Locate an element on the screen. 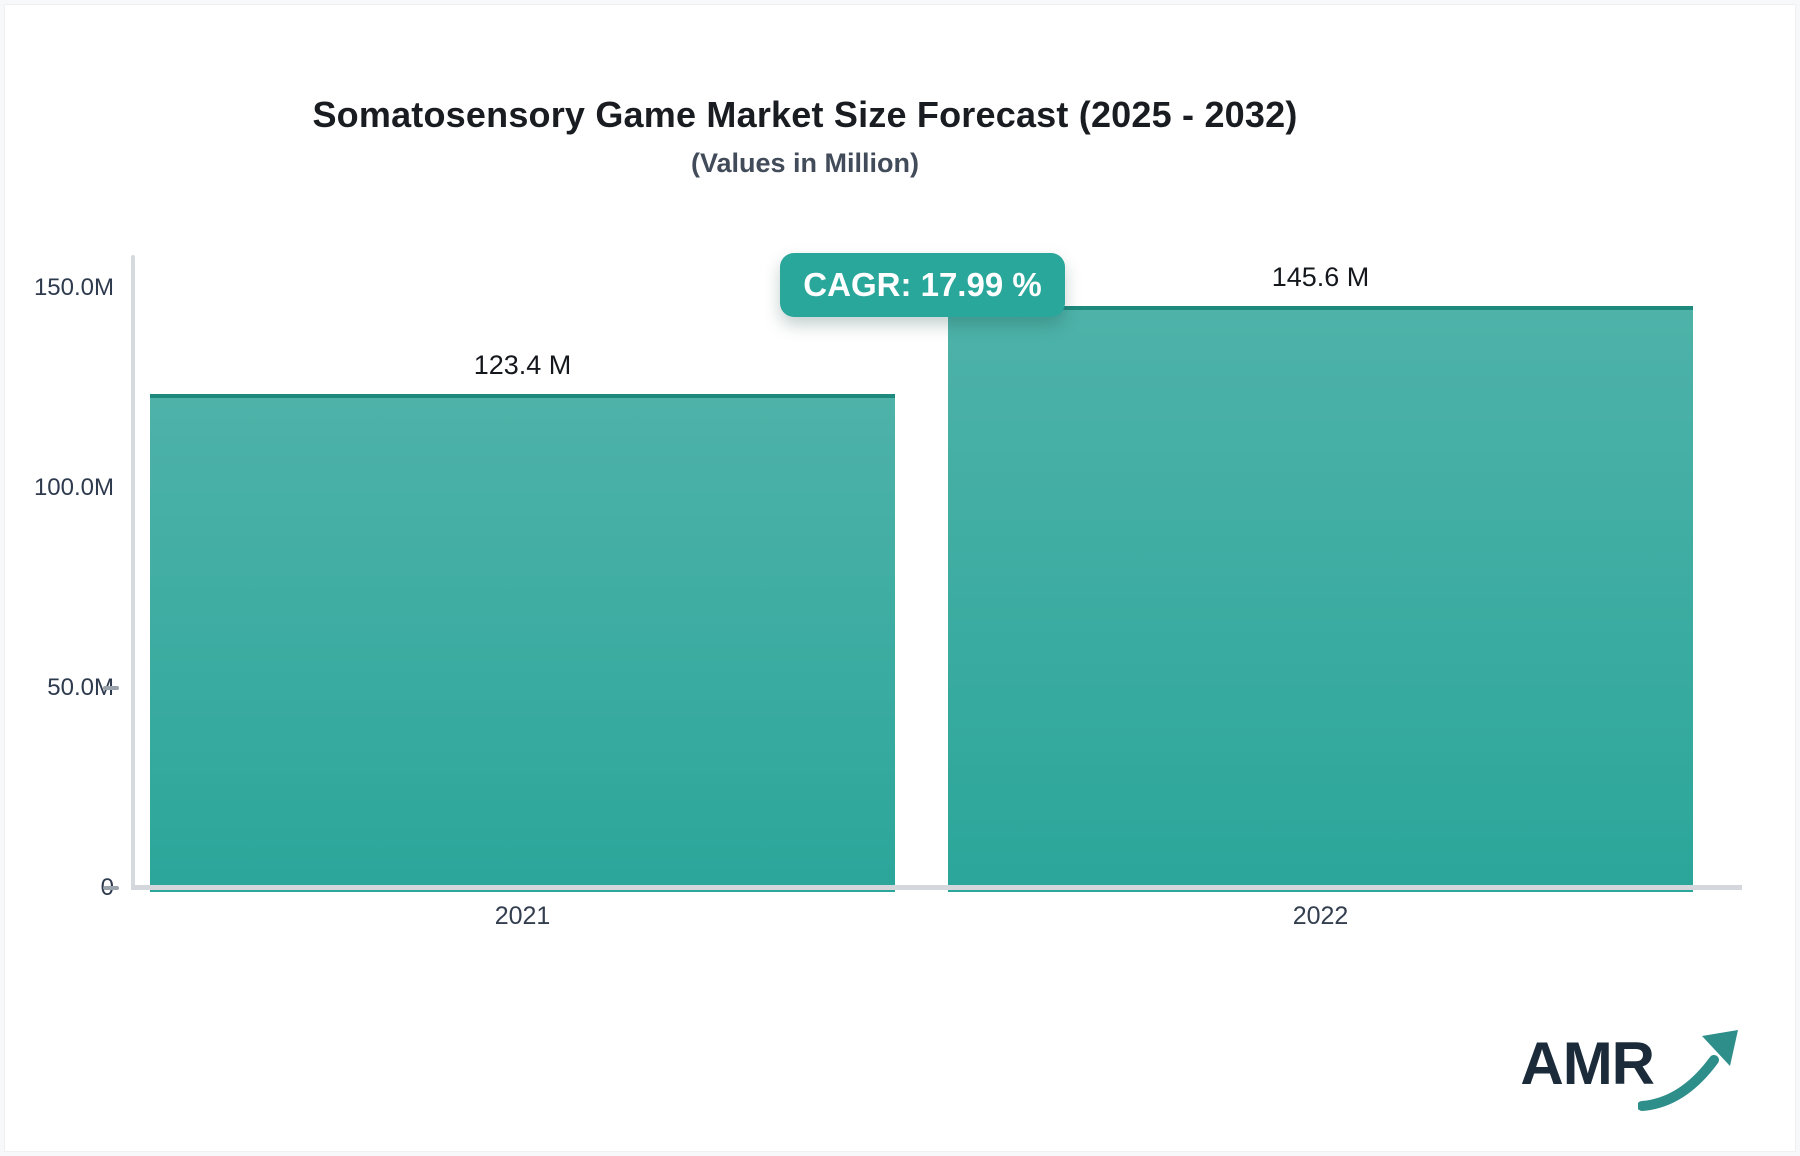 The width and height of the screenshot is (1800, 1156). y-axis-tick-label: 0 is located at coordinates (61, 888).